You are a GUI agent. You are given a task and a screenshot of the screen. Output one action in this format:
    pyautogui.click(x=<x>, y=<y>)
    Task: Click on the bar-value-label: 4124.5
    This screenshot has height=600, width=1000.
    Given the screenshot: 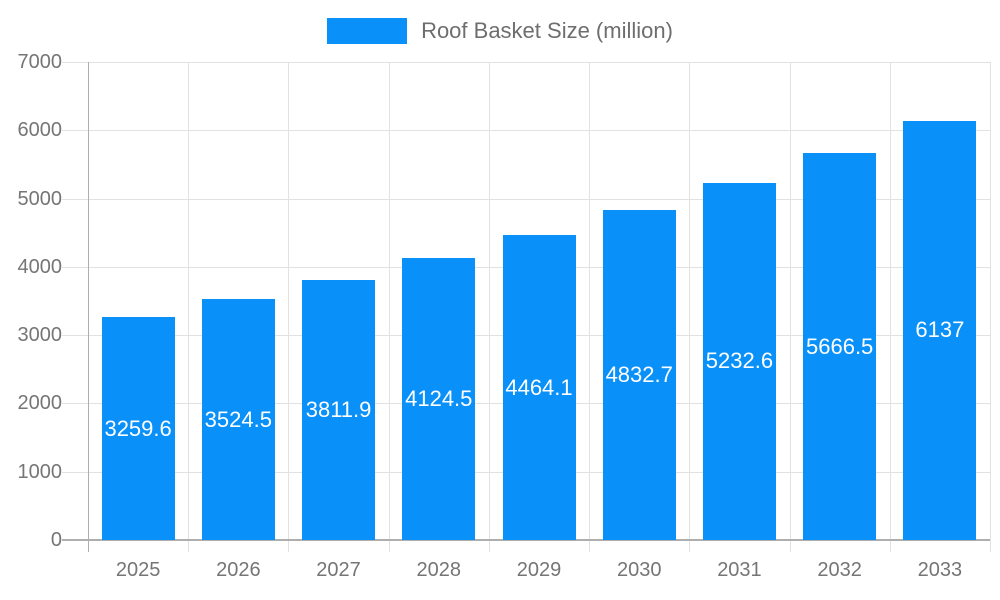 What is the action you would take?
    pyautogui.click(x=439, y=399)
    